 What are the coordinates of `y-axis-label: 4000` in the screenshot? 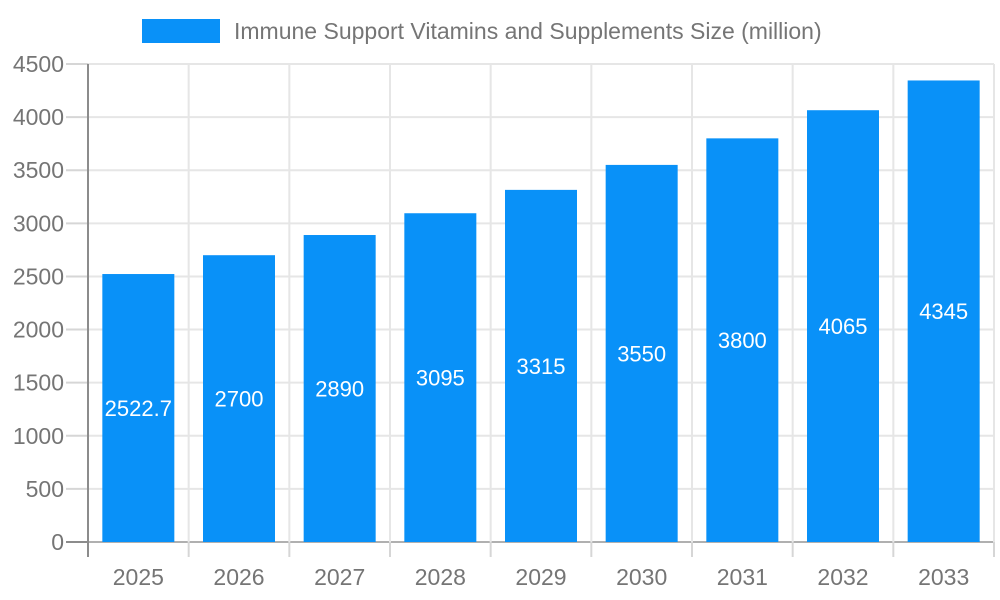 It's located at (38, 117).